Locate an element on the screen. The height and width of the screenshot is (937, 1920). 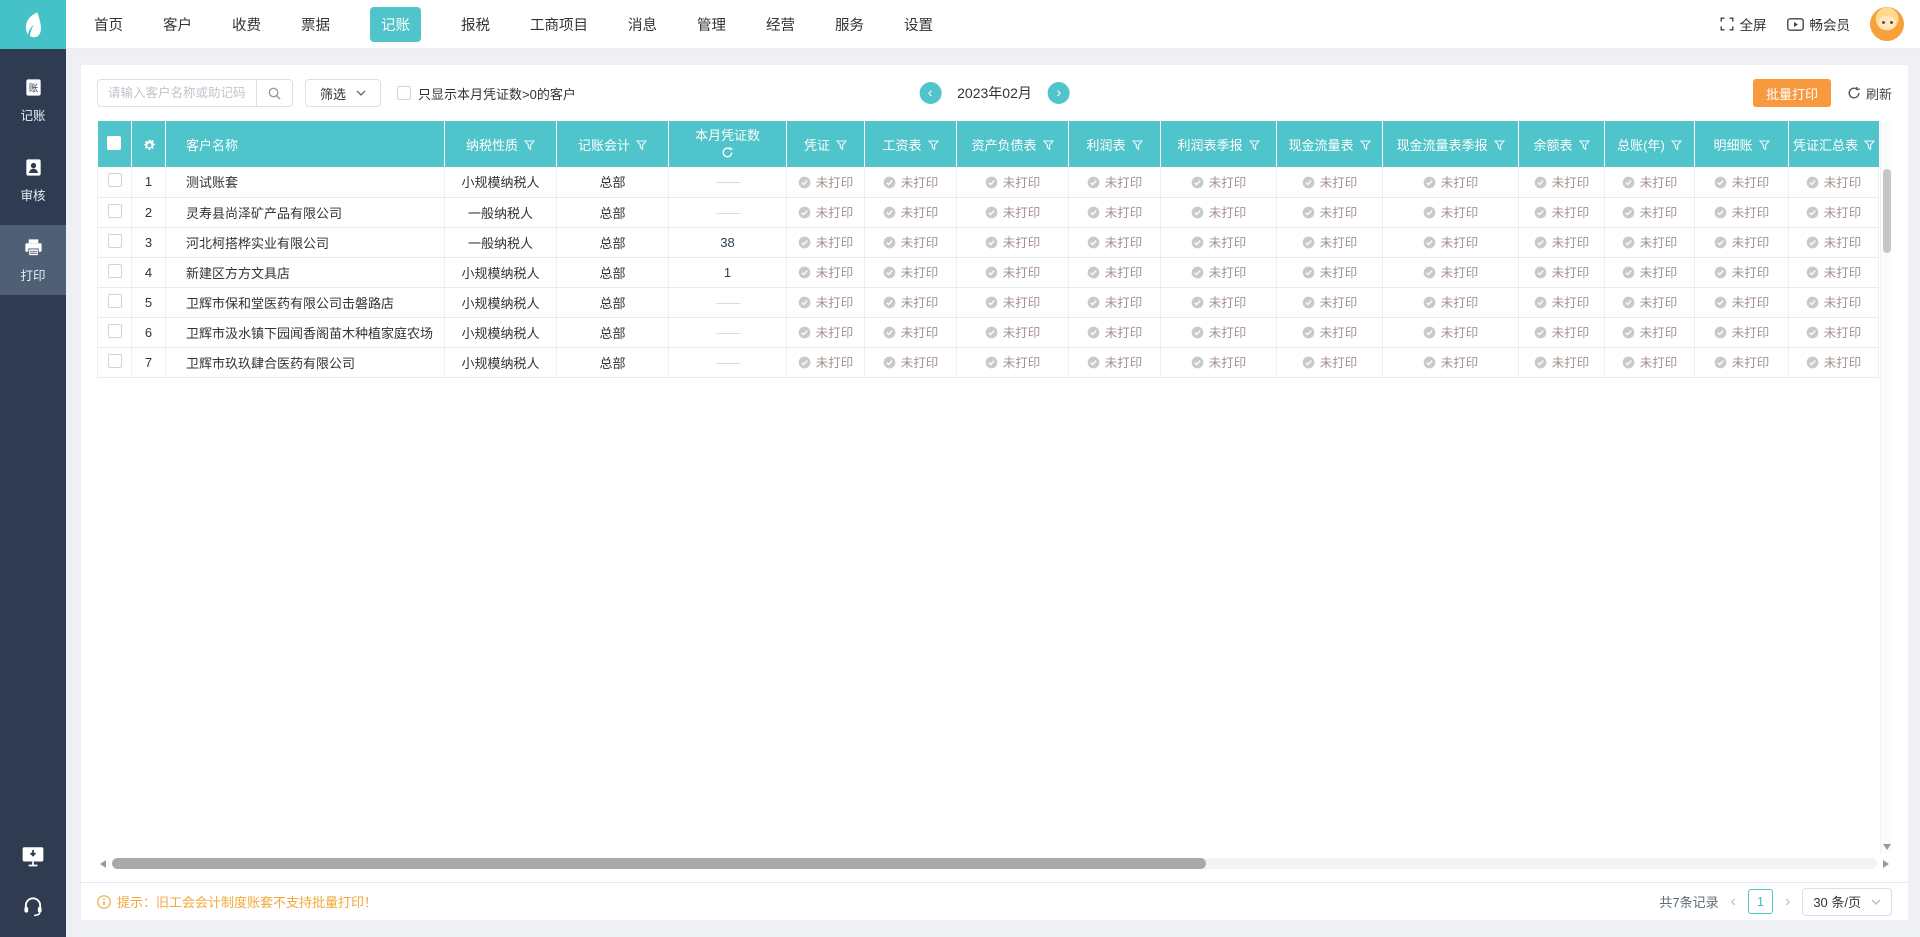
app-logo is located at coordinates (33, 24).